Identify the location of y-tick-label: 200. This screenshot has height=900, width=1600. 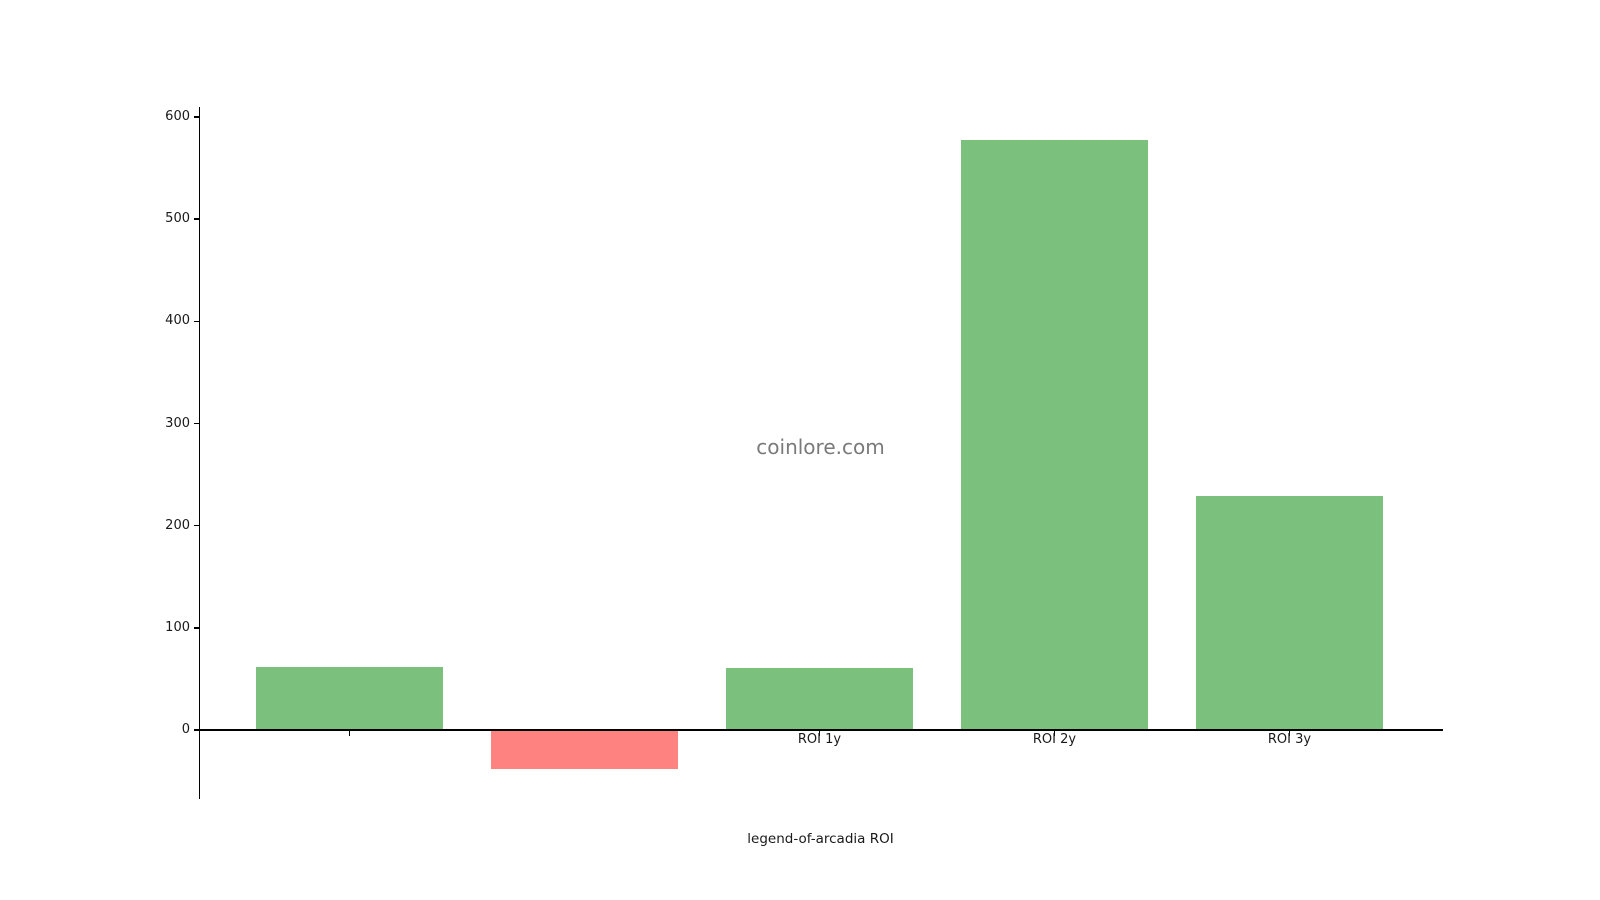
(177, 525).